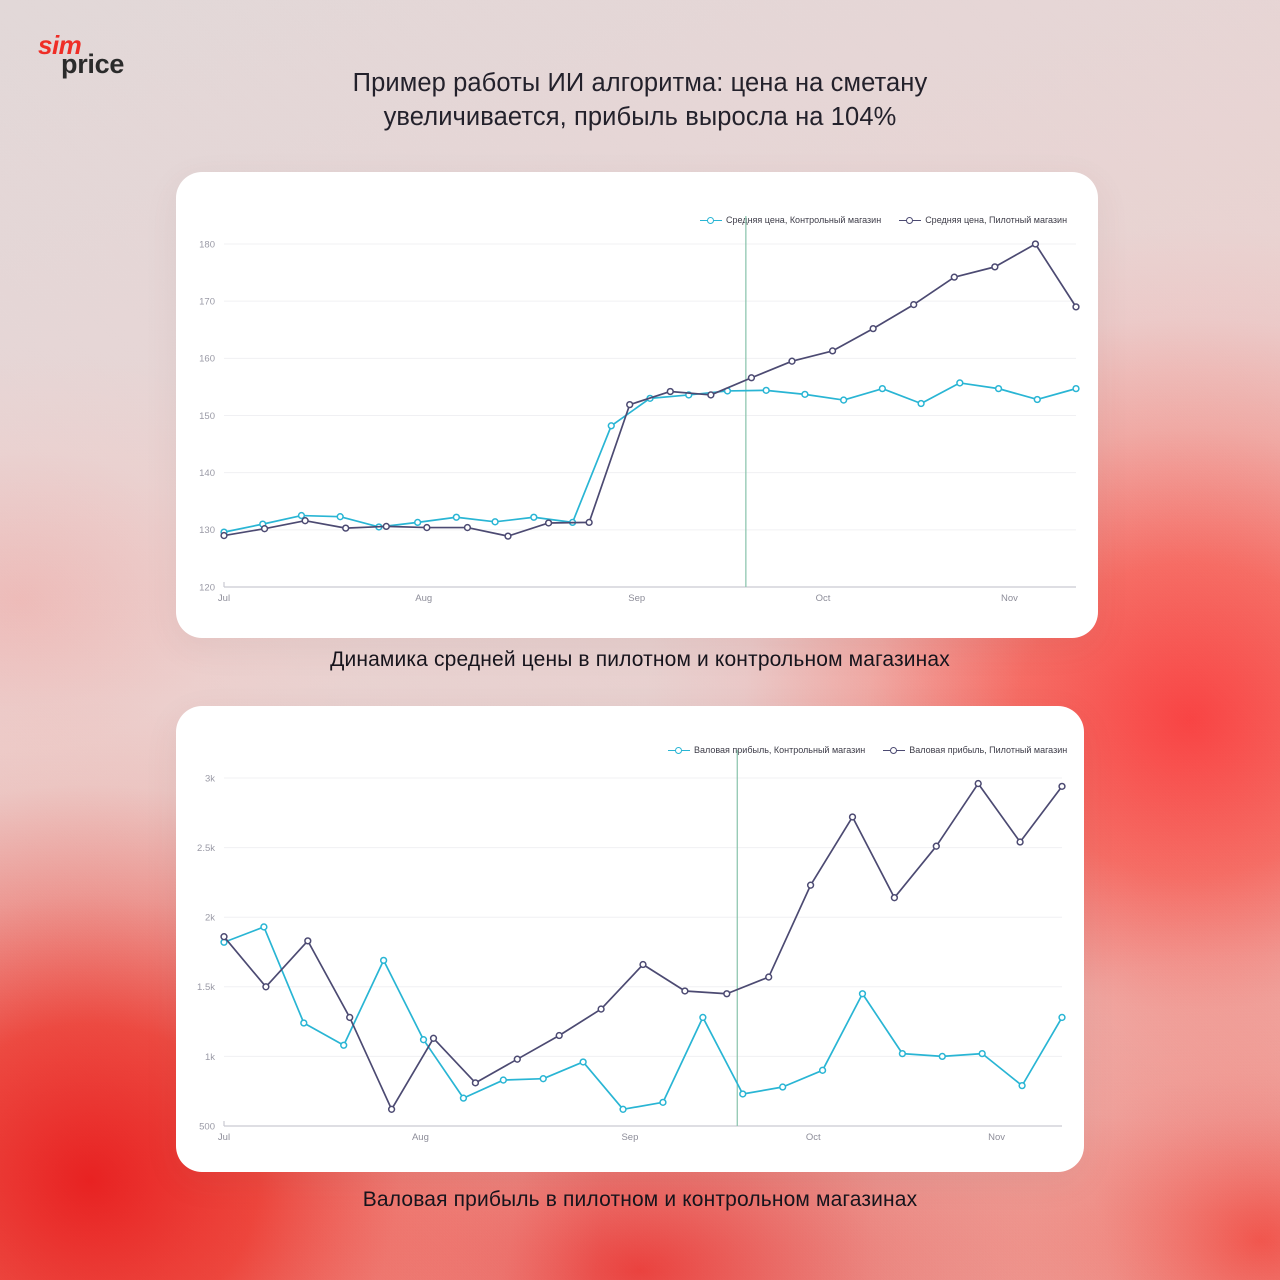 The image size is (1280, 1280). What do you see at coordinates (206, 987) in the screenshot?
I see `y-axis-tick-label: 1.5k` at bounding box center [206, 987].